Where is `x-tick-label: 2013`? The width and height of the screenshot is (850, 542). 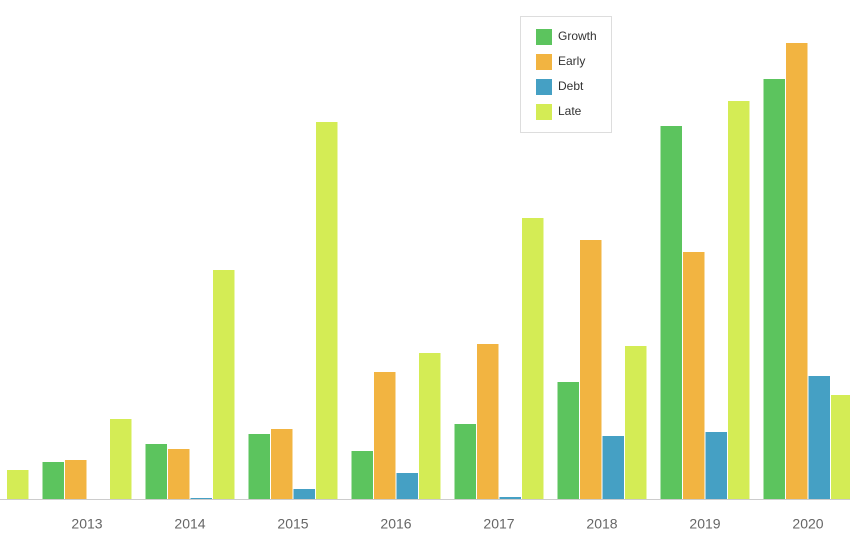 x-tick-label: 2013 is located at coordinates (86, 524).